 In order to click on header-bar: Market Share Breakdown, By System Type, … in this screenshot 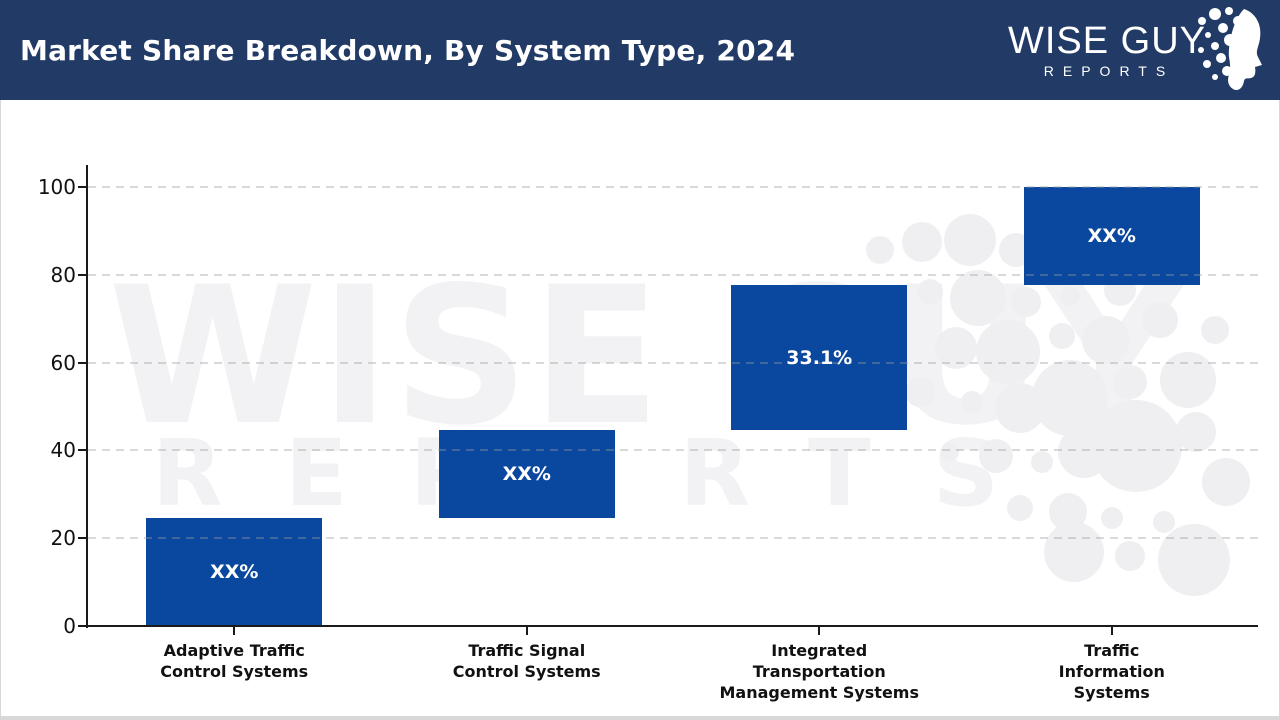, I will do `click(640, 50)`.